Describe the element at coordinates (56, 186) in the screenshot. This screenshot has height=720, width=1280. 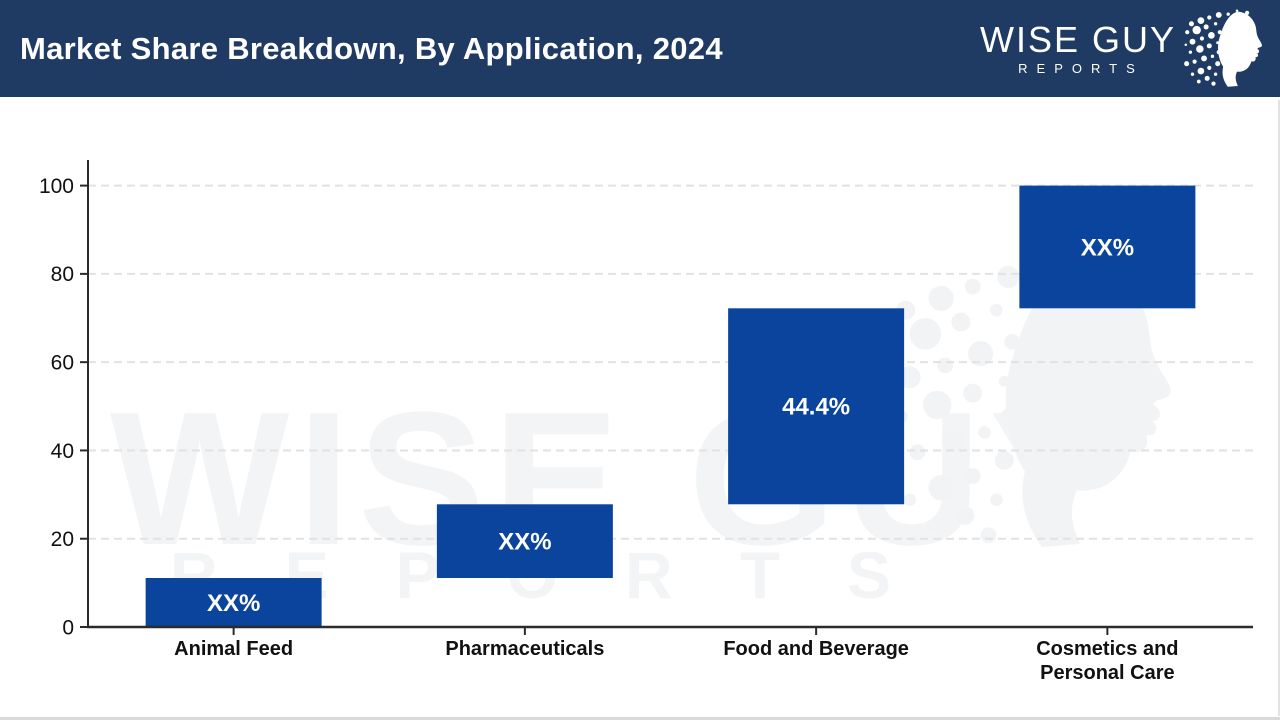
I see `y-tick-label: 100` at that location.